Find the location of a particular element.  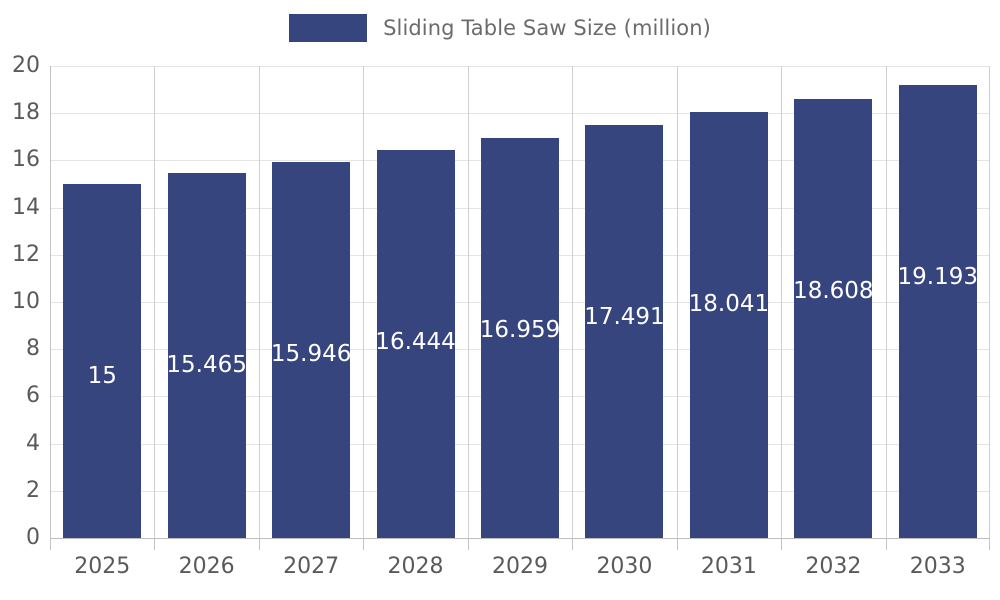

y-axis-tick-label: 8 is located at coordinates (33, 349).